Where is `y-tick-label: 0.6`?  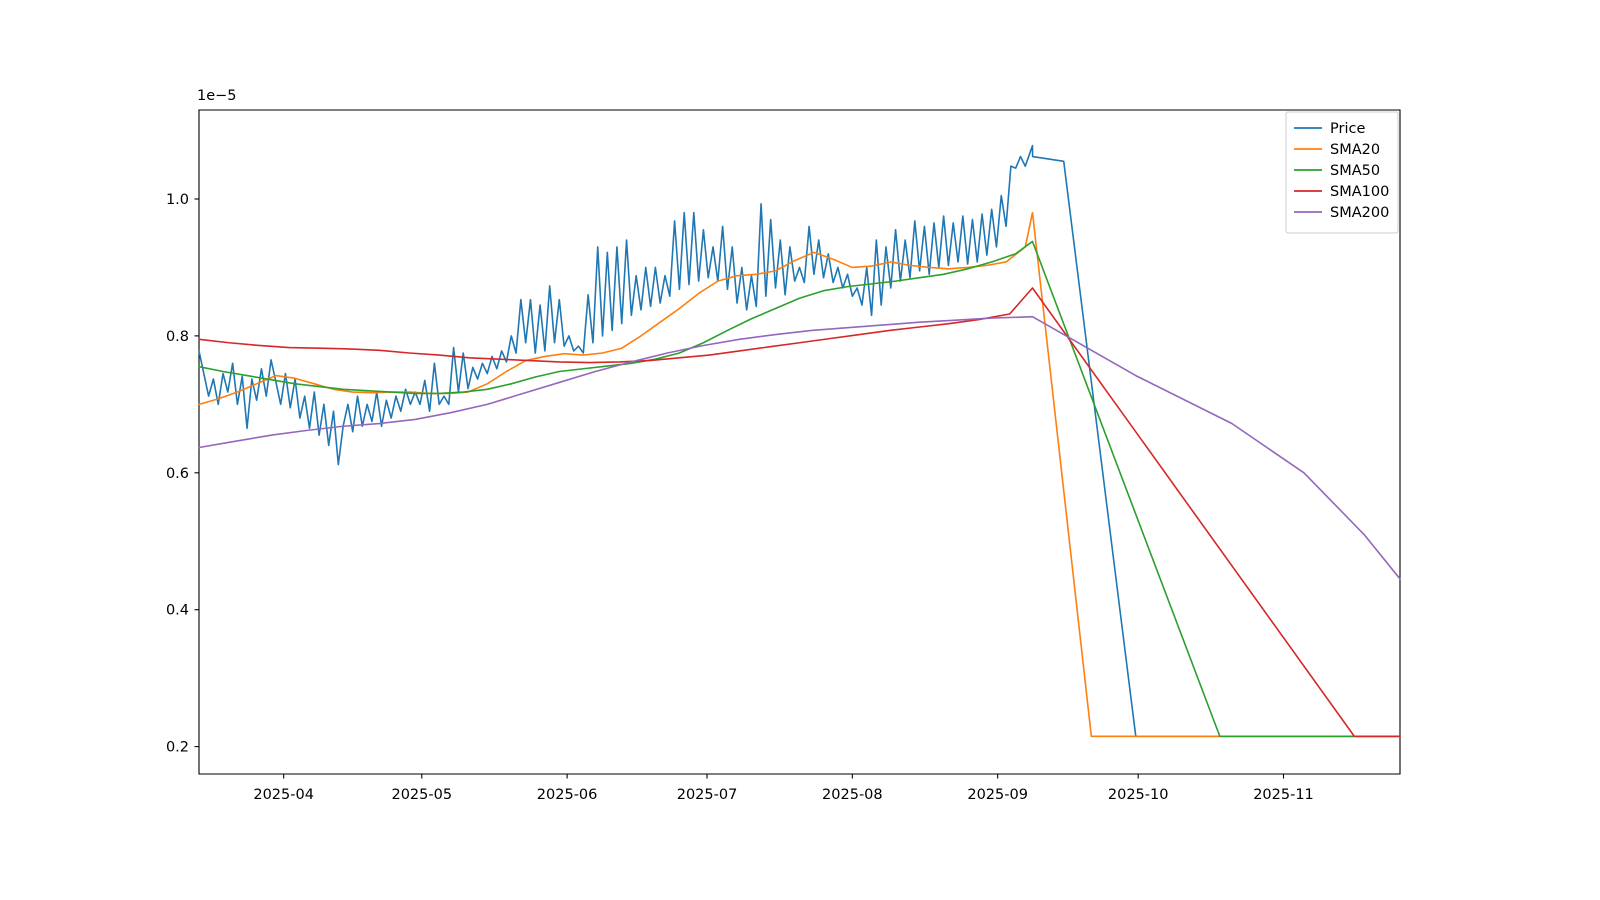
y-tick-label: 0.6 is located at coordinates (177, 474).